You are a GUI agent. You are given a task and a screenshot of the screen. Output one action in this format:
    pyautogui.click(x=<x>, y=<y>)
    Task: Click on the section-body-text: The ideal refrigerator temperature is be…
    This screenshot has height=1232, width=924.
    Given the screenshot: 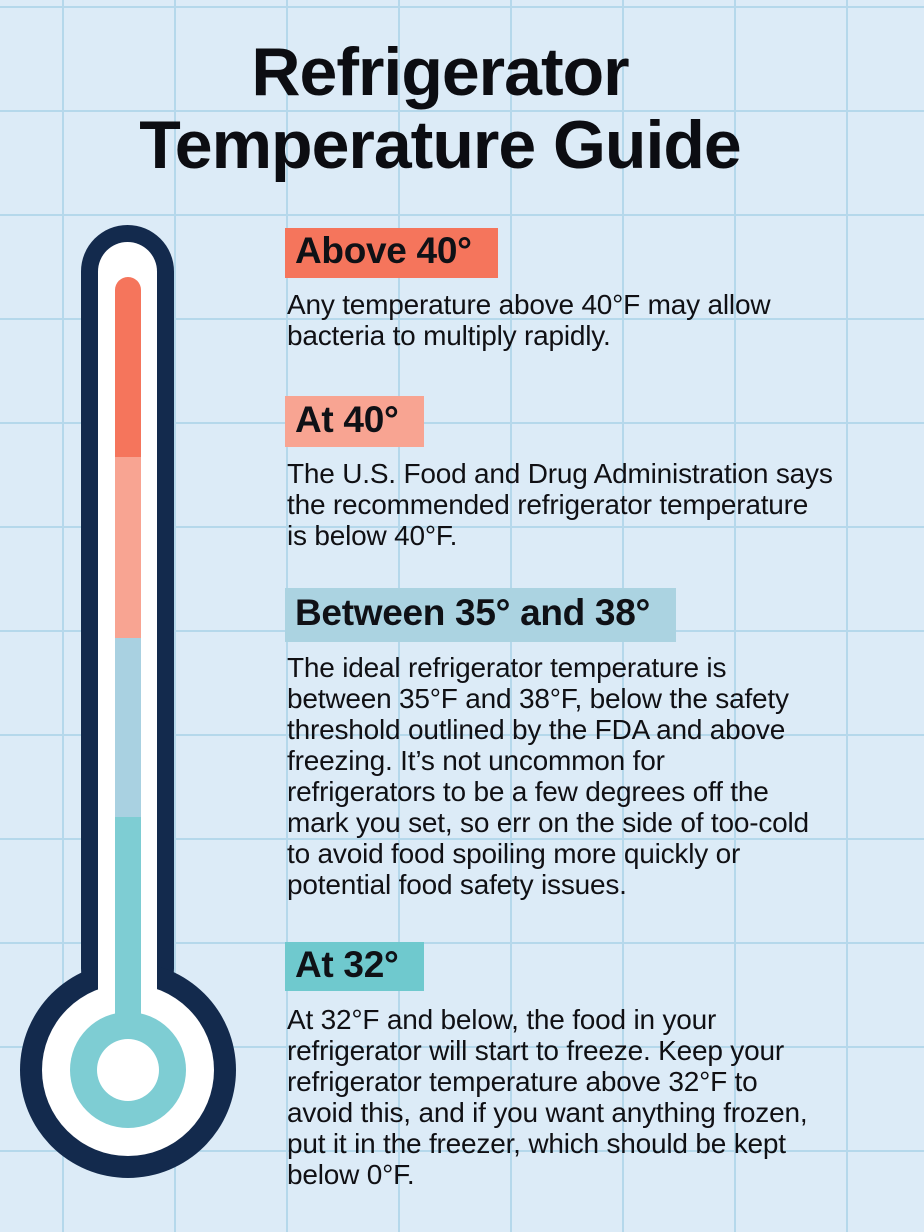 What is the action you would take?
    pyautogui.click(x=548, y=776)
    